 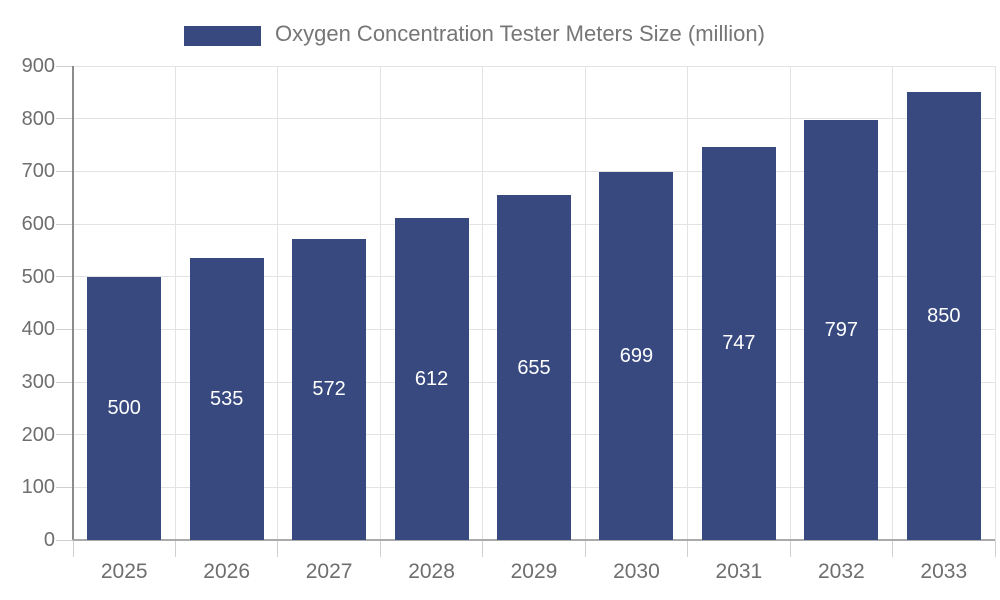 What do you see at coordinates (329, 571) in the screenshot?
I see `x-tick-label: 2027` at bounding box center [329, 571].